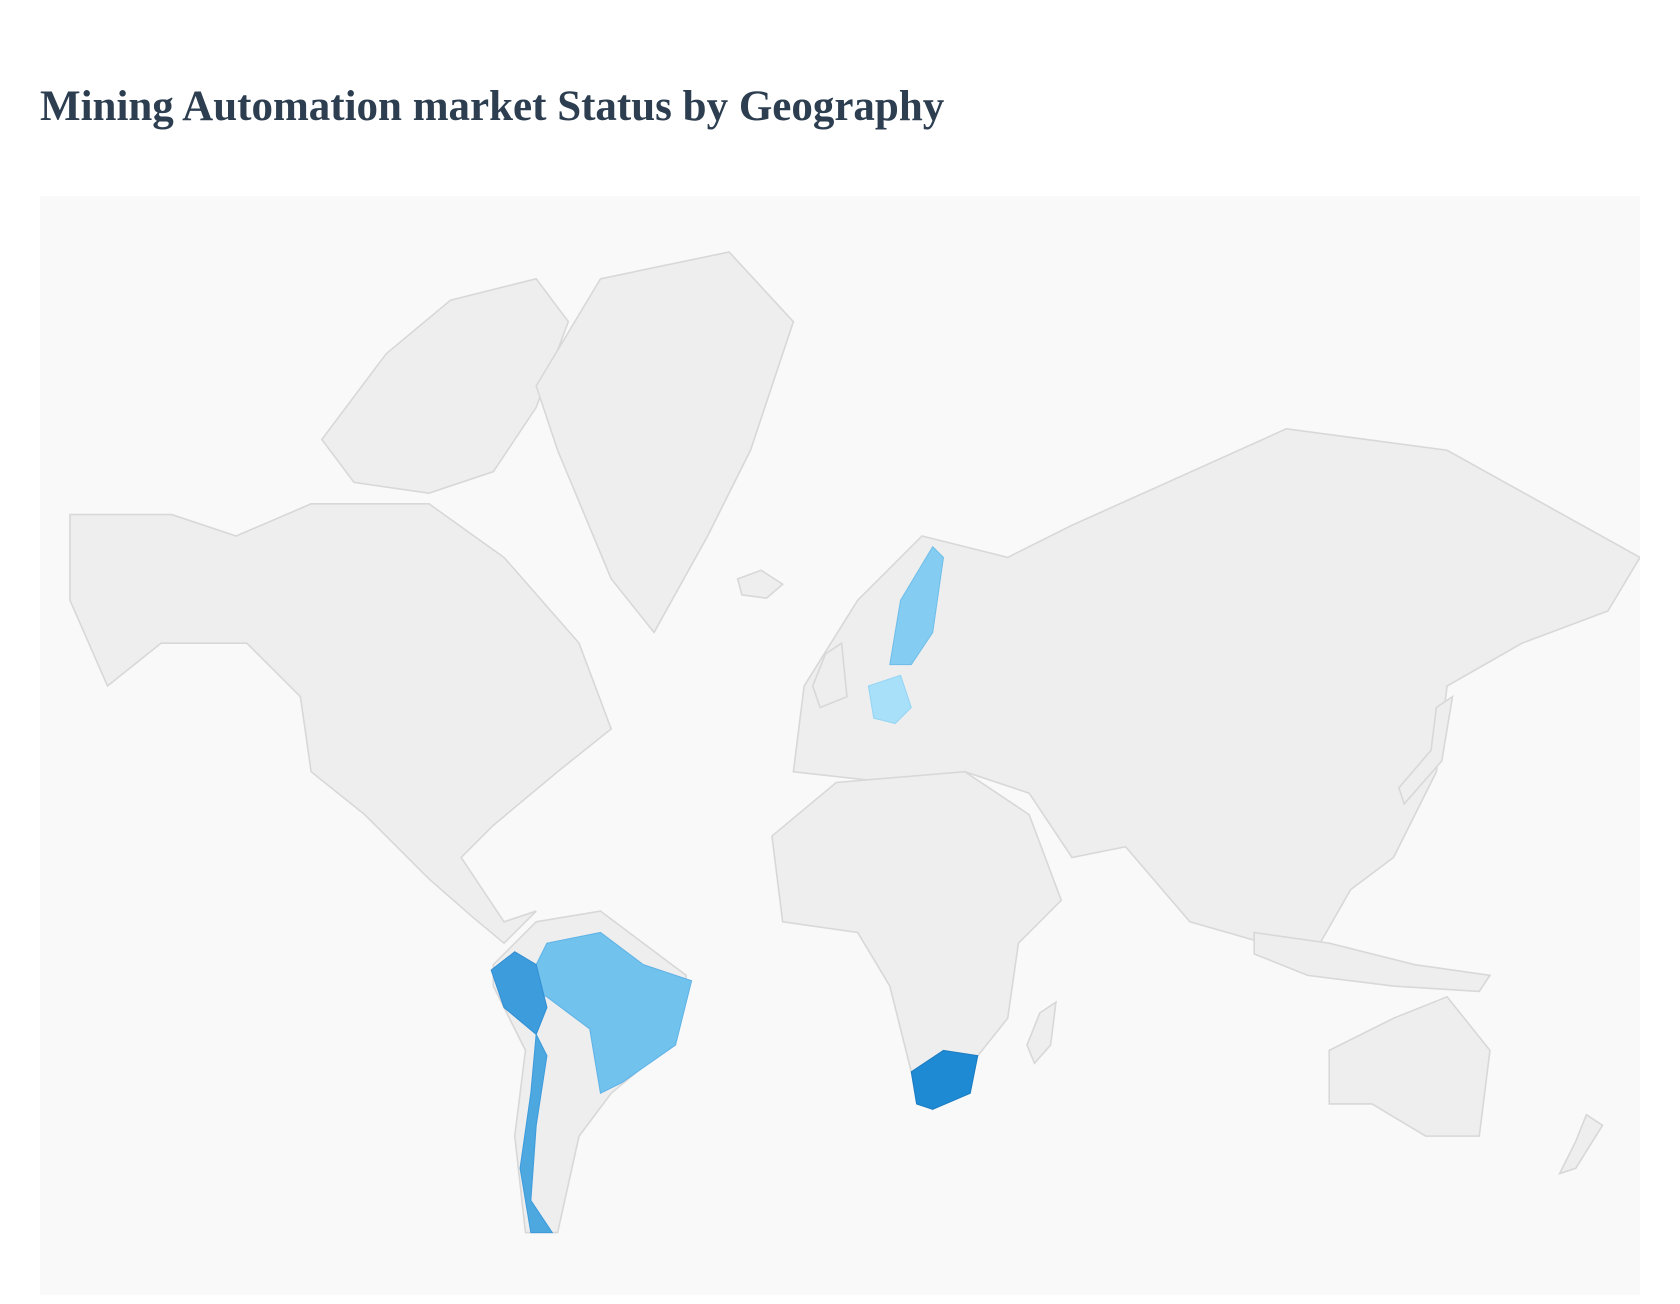 The image size is (1680, 1304). What do you see at coordinates (608, 1013) in the screenshot?
I see `region-brazil` at bounding box center [608, 1013].